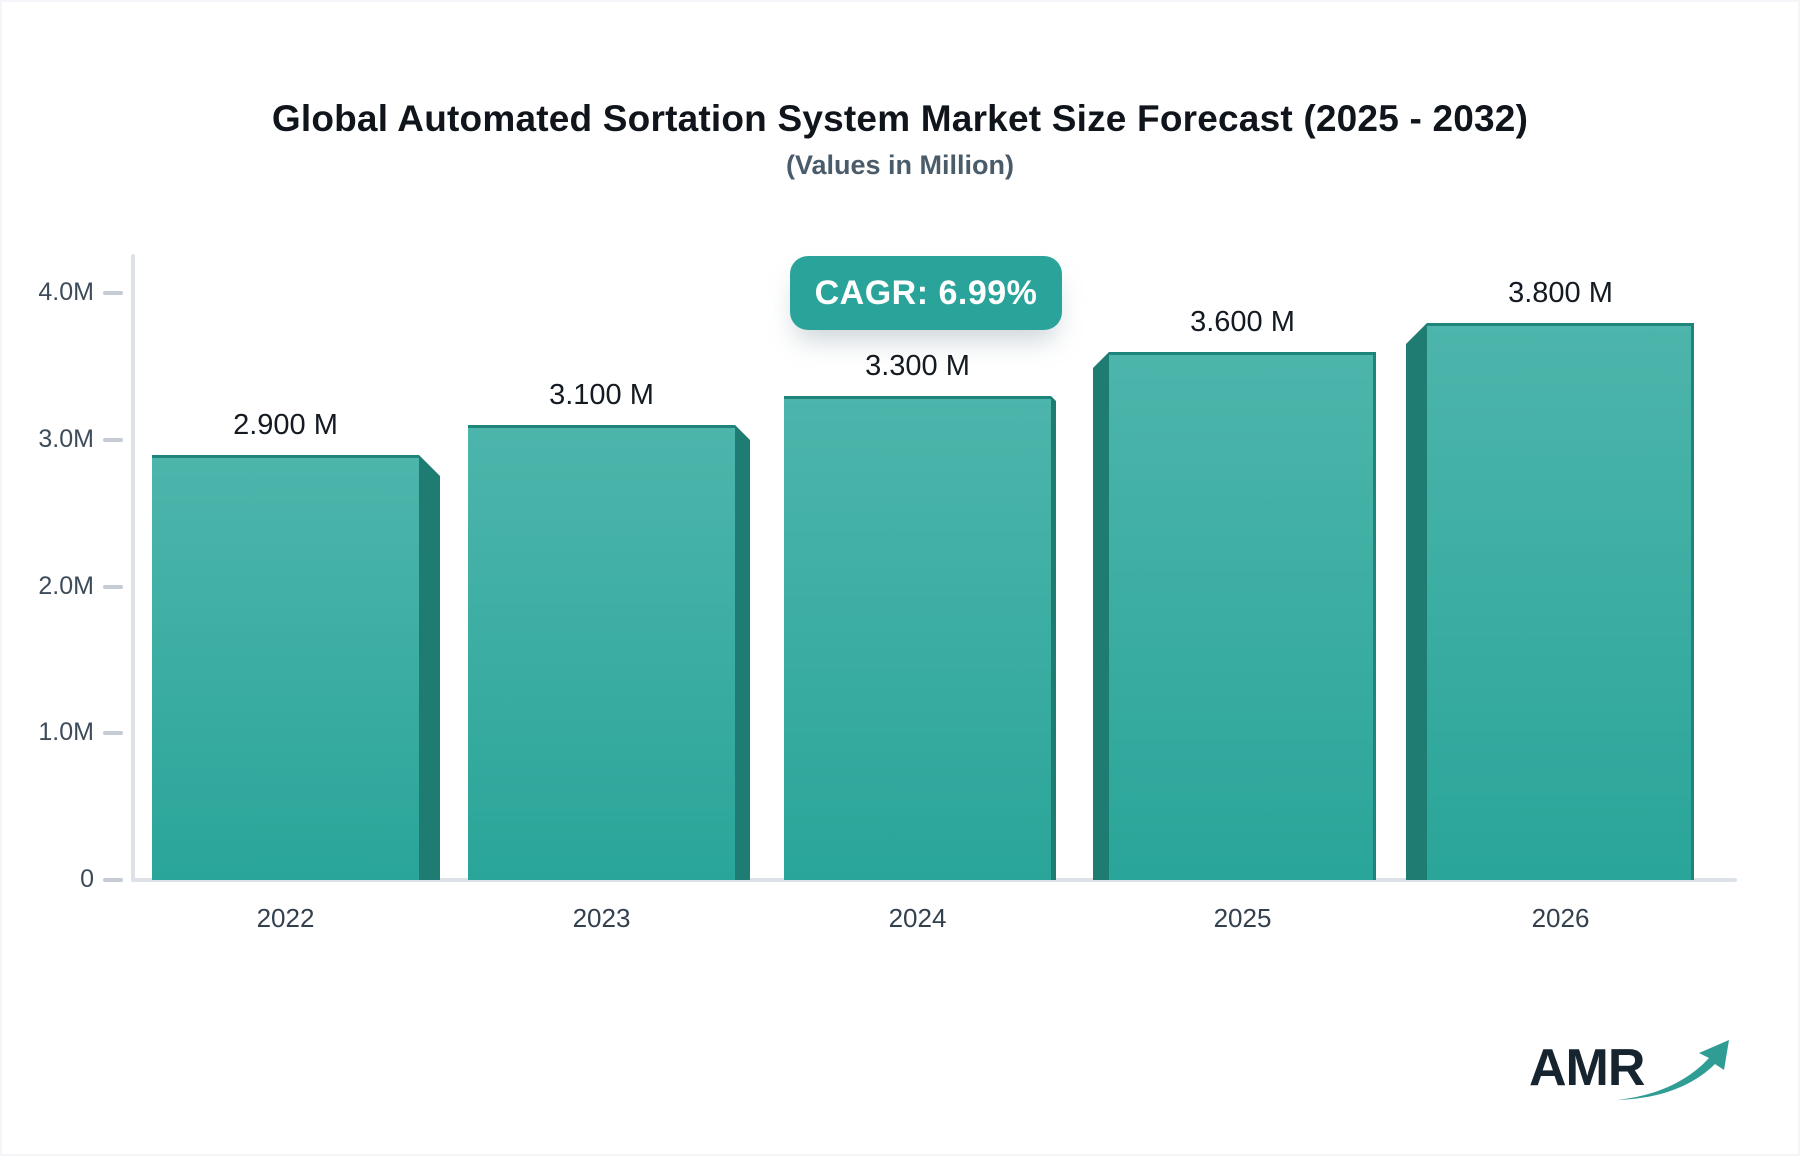  Describe the element at coordinates (66, 585) in the screenshot. I see `y-tick-label: 2.0M` at that location.